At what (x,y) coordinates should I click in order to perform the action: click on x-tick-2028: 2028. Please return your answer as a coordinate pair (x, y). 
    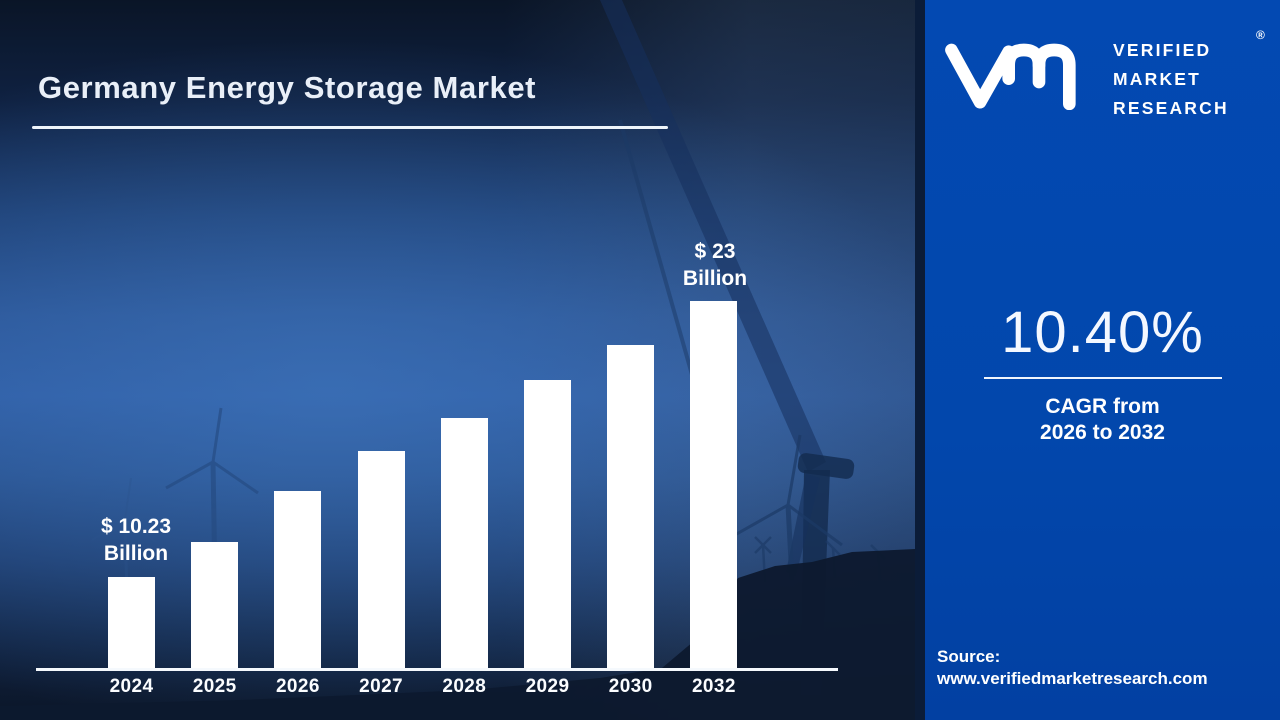
    Looking at the image, I should click on (464, 686).